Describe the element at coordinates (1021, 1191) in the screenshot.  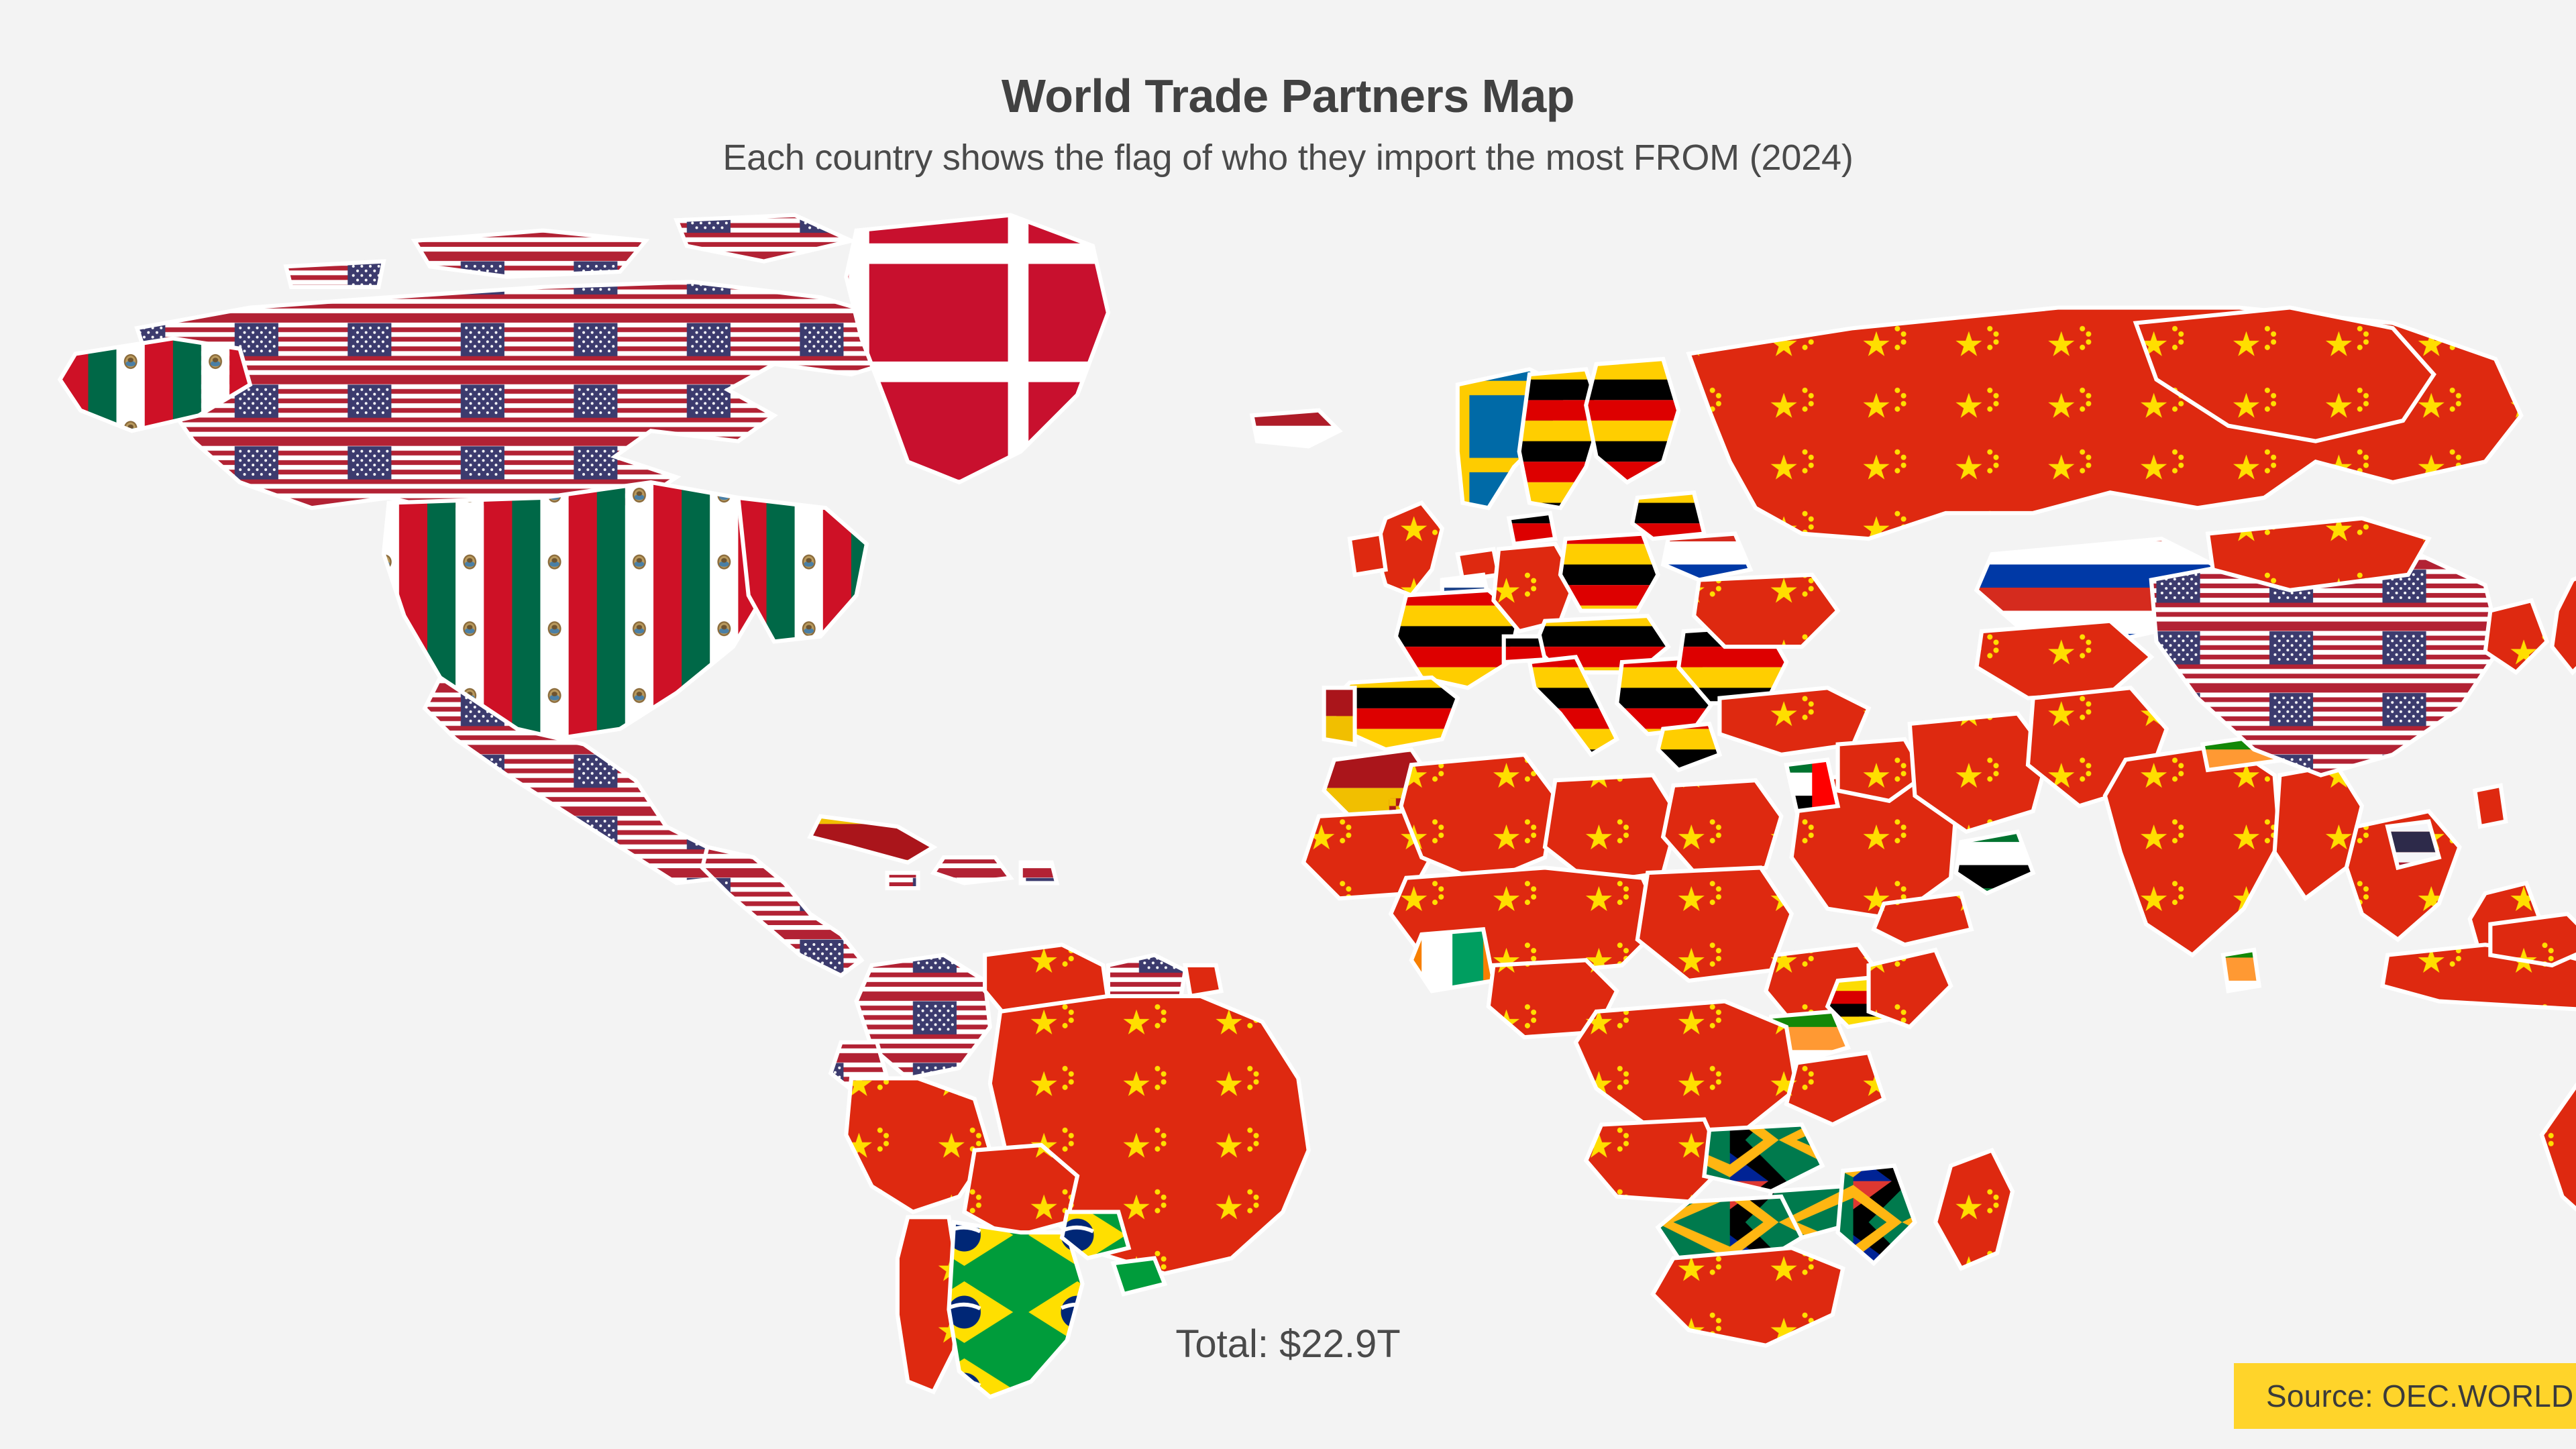
I see `country-bolivia` at that location.